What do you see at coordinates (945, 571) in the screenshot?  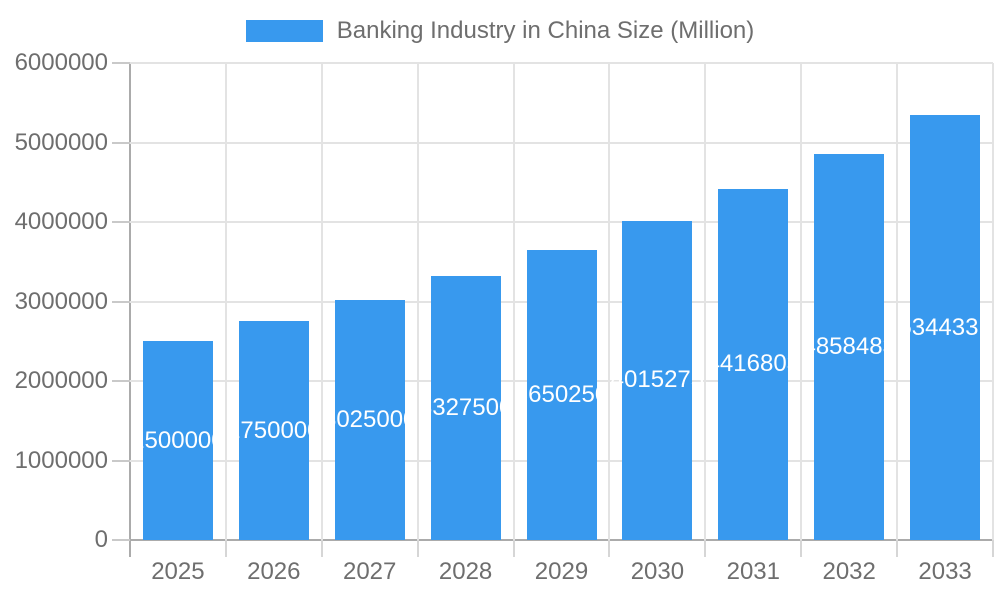 I see `x-axis-tick-label: 2033` at bounding box center [945, 571].